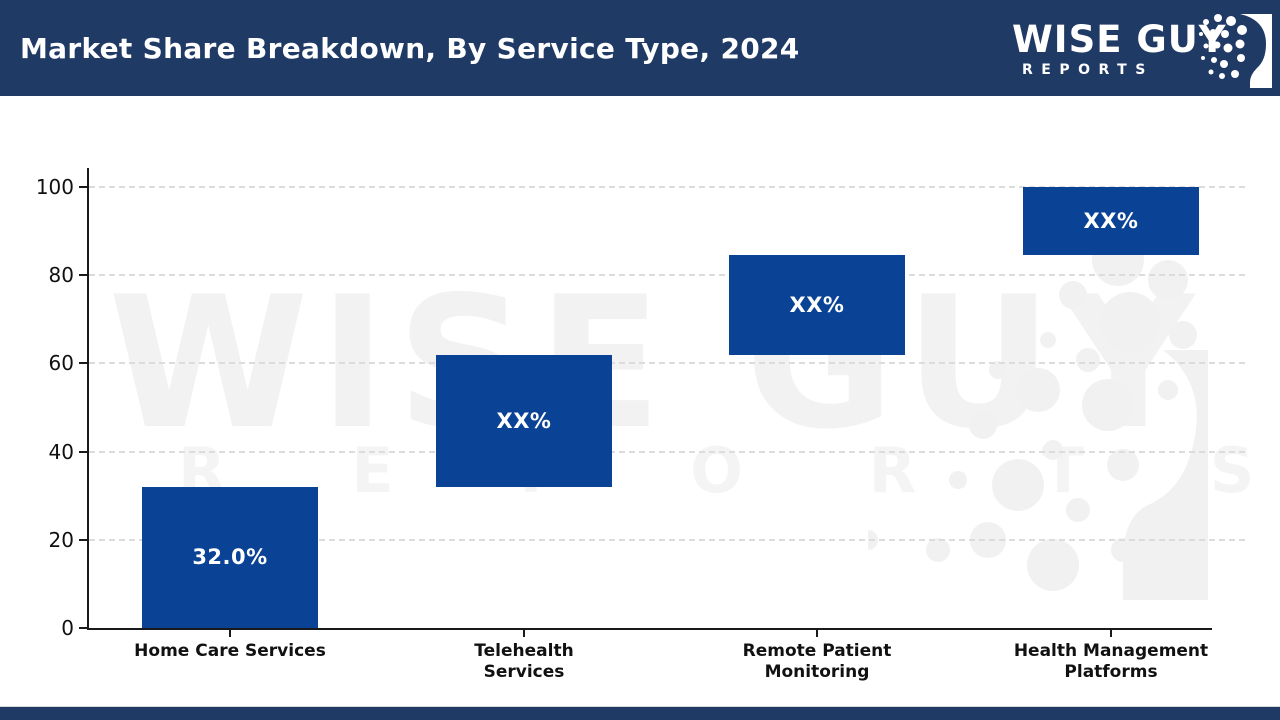 Image resolution: width=1280 pixels, height=720 pixels. I want to click on svg-text: WISE GUY, so click(1119, 39).